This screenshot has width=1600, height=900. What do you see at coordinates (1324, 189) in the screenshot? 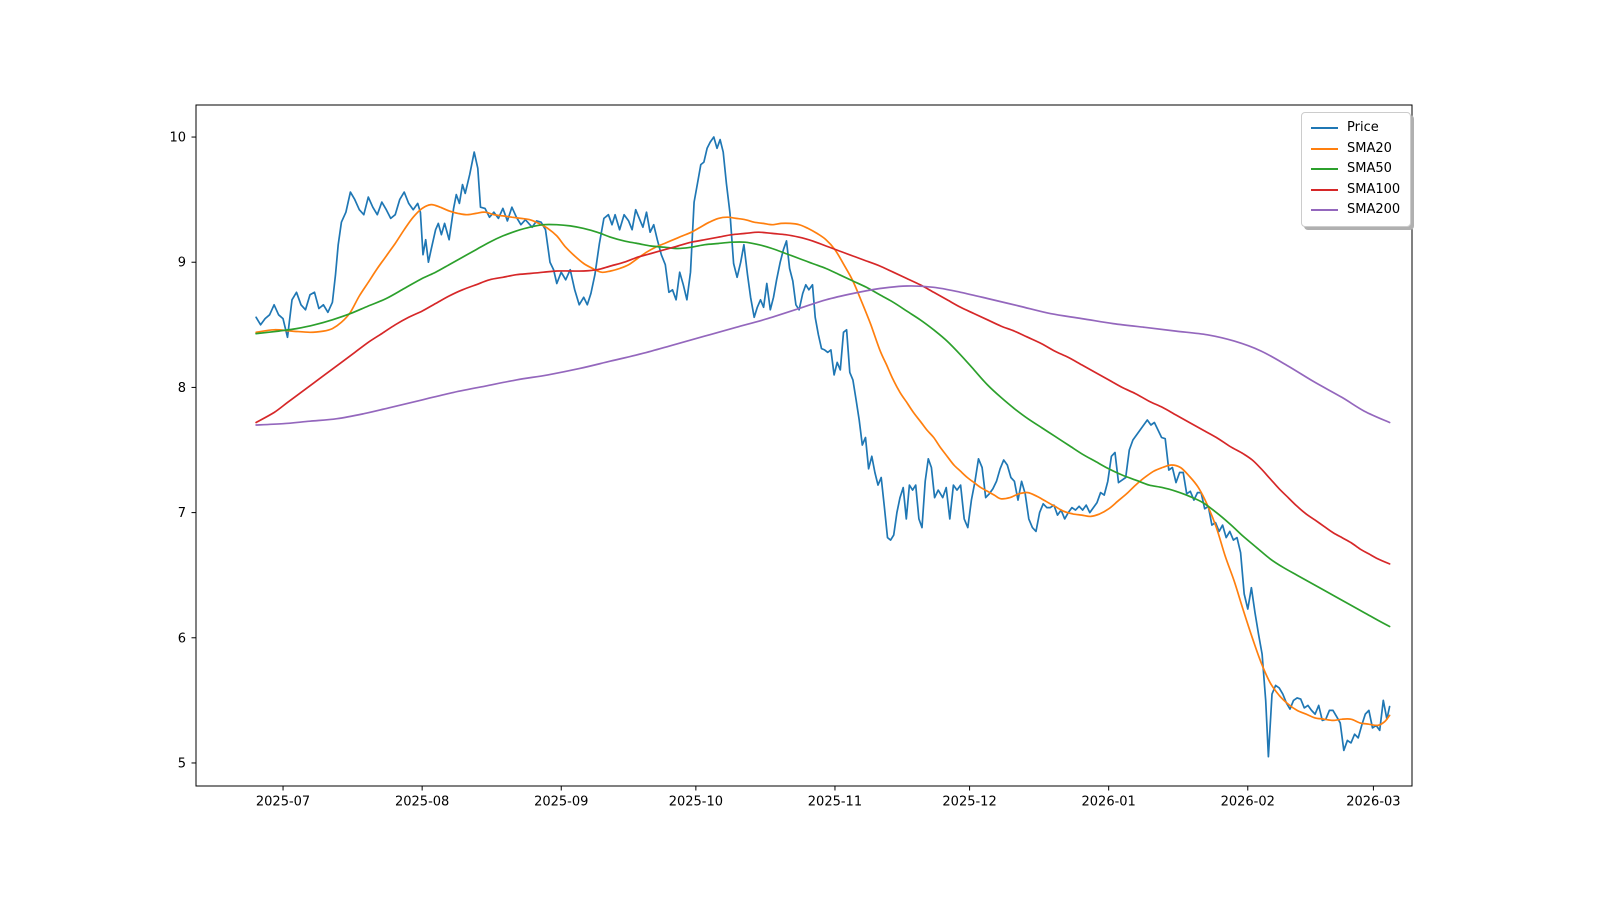
I see `legend-swatch-sma100` at bounding box center [1324, 189].